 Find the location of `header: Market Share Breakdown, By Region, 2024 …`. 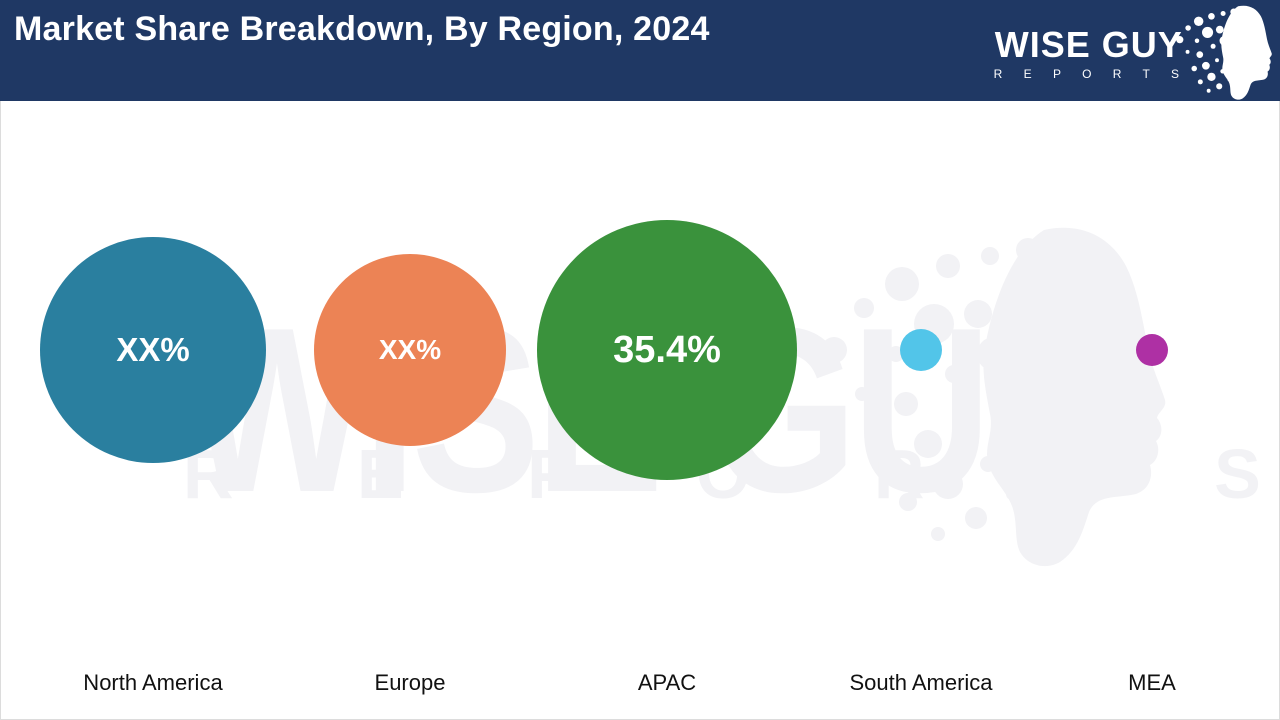

header: Market Share Breakdown, By Region, 2024 … is located at coordinates (640, 50).